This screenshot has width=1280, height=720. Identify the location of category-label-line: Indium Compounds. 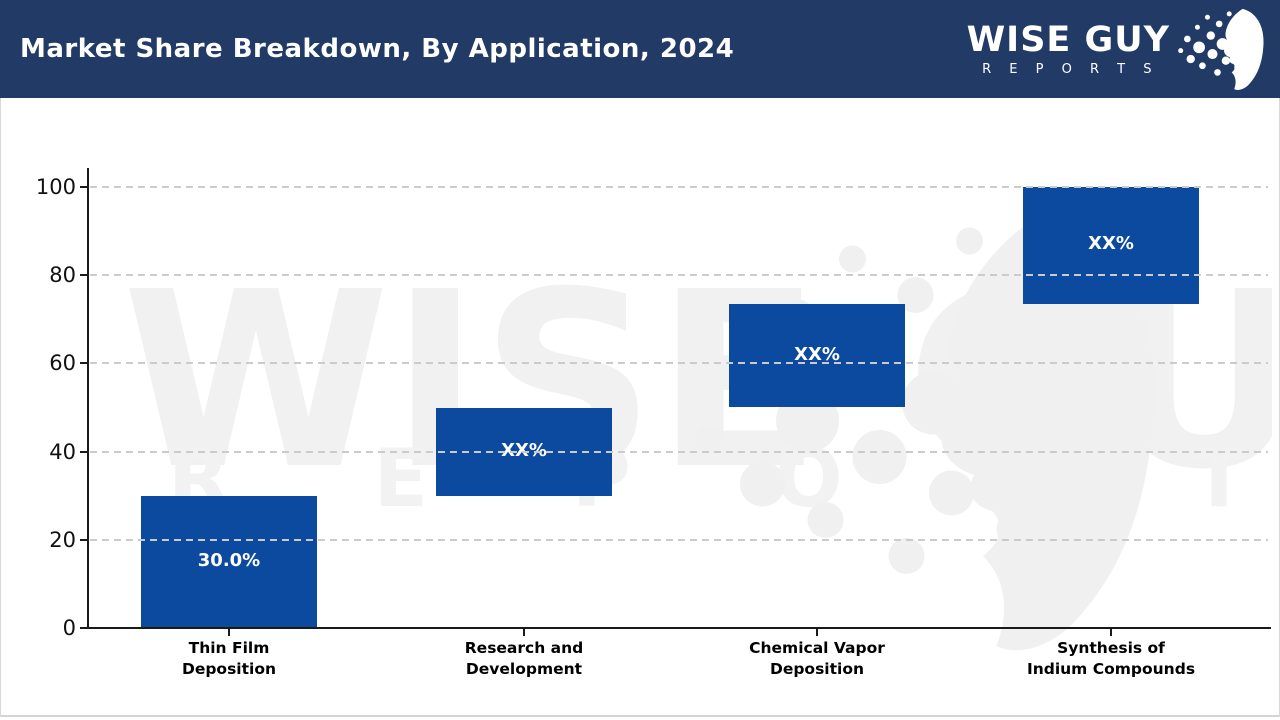
(1111, 669).